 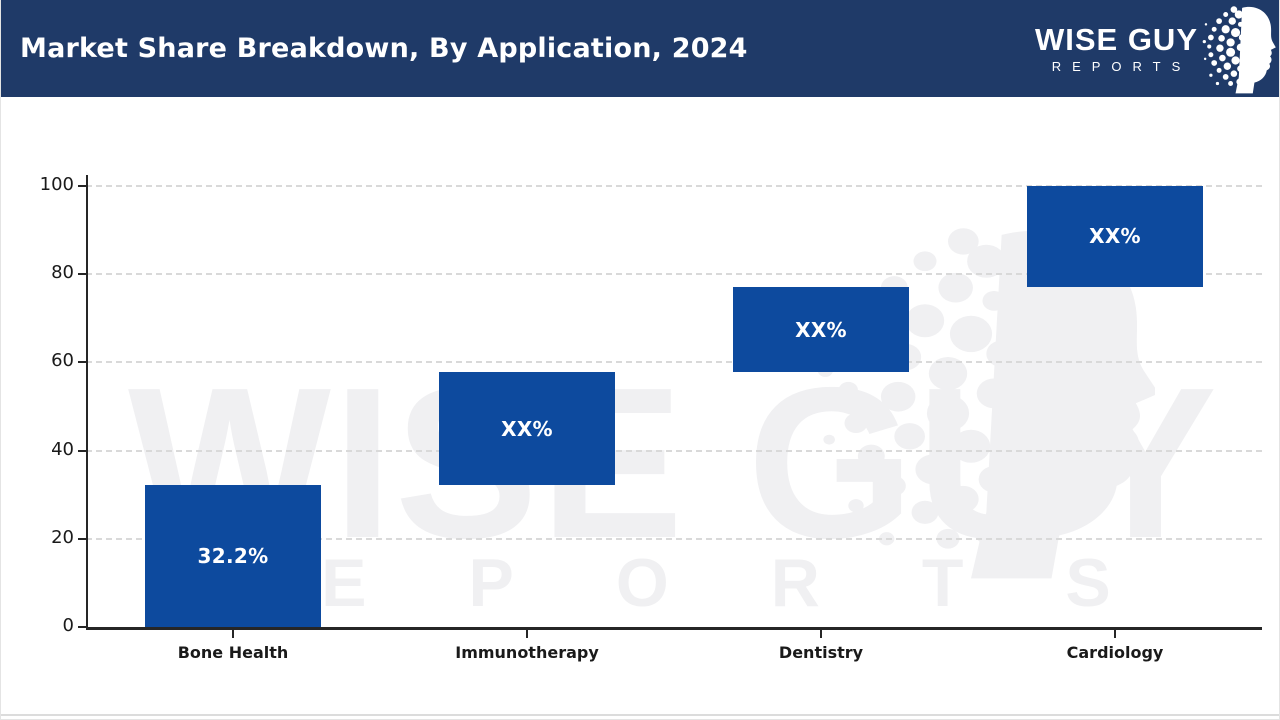 I want to click on y-tick-label-40: 40, so click(x=62, y=449).